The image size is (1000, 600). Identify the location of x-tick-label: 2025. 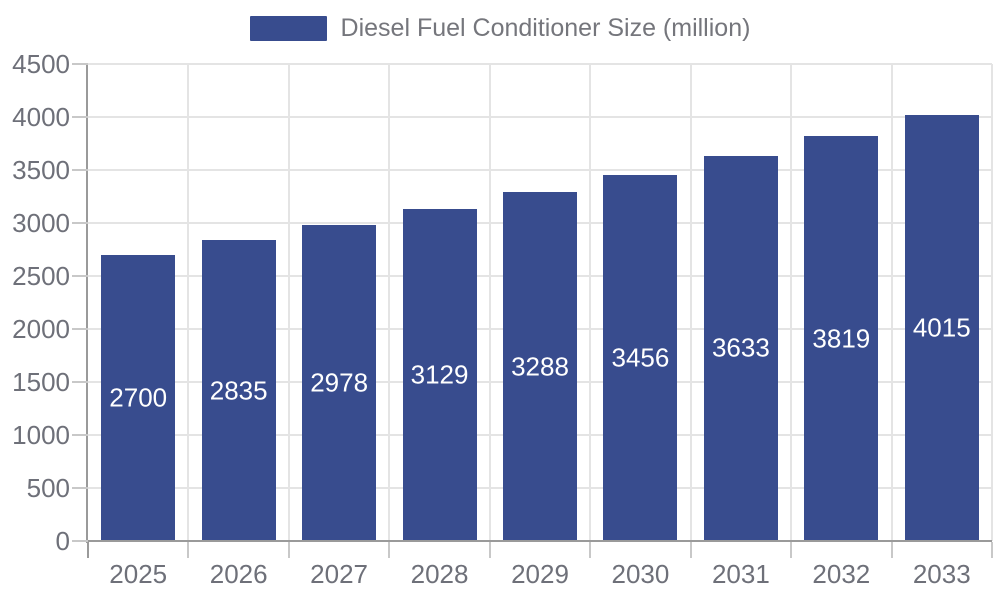
(138, 574).